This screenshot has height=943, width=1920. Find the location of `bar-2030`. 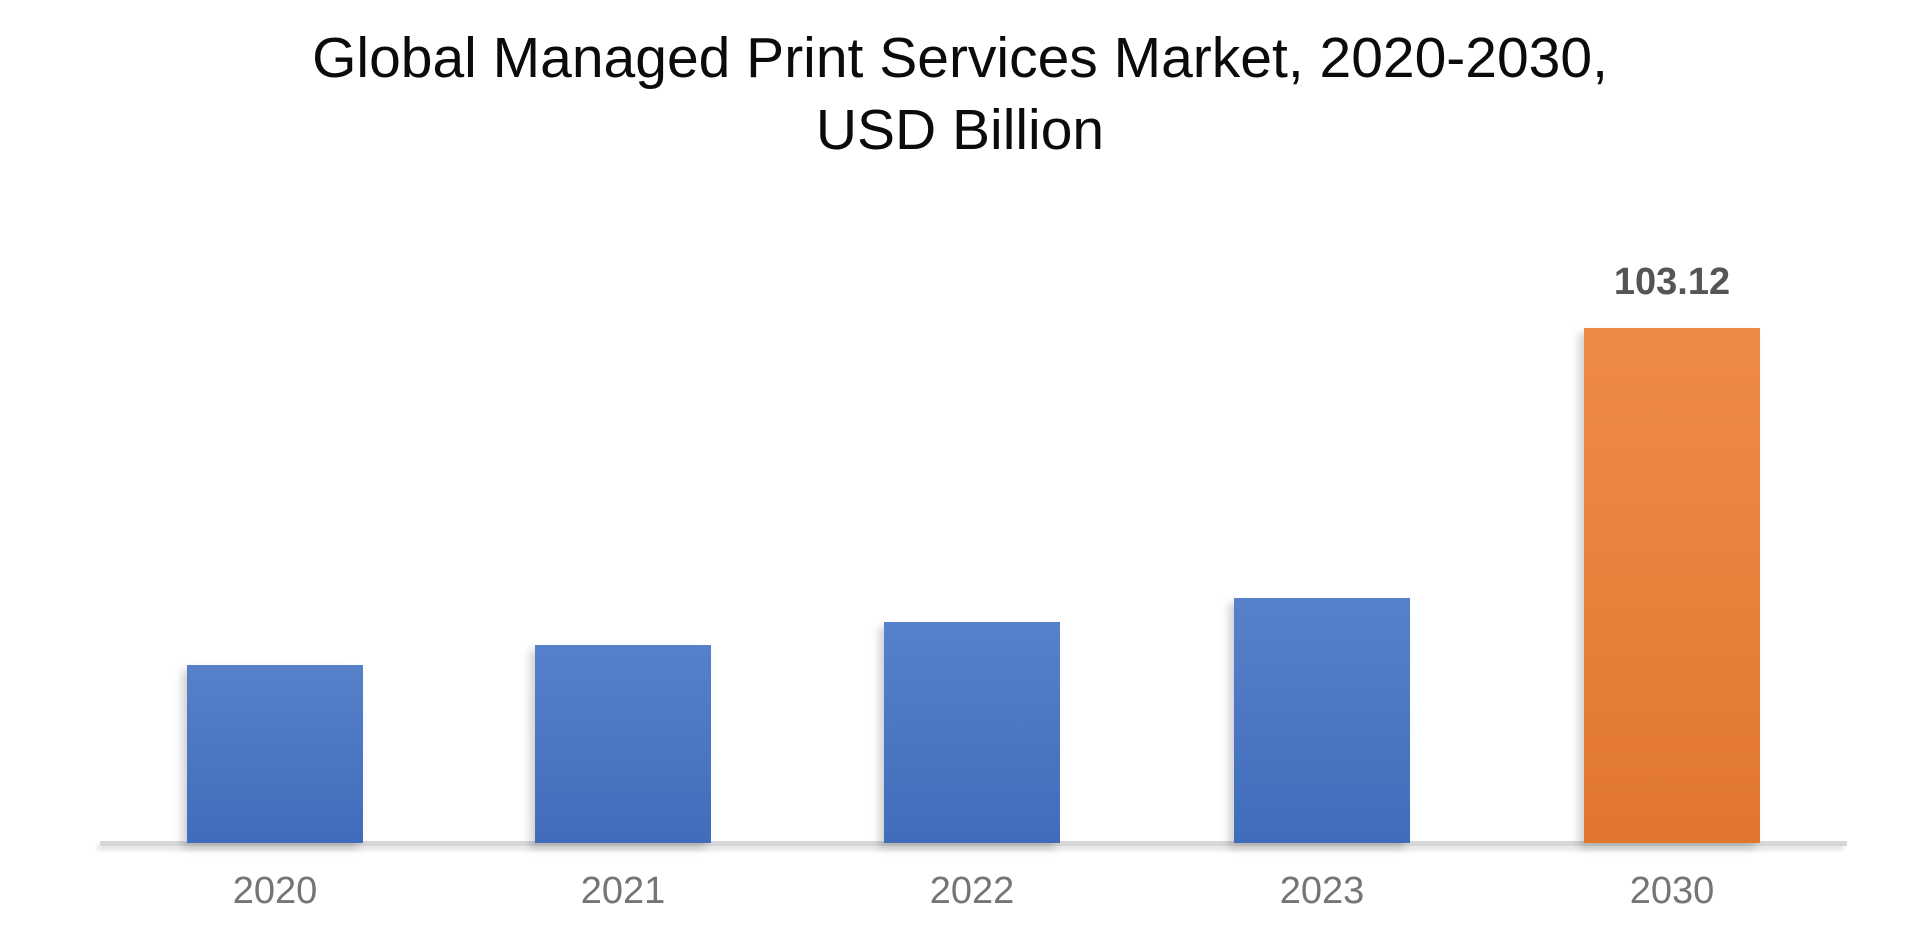

bar-2030 is located at coordinates (1672, 585).